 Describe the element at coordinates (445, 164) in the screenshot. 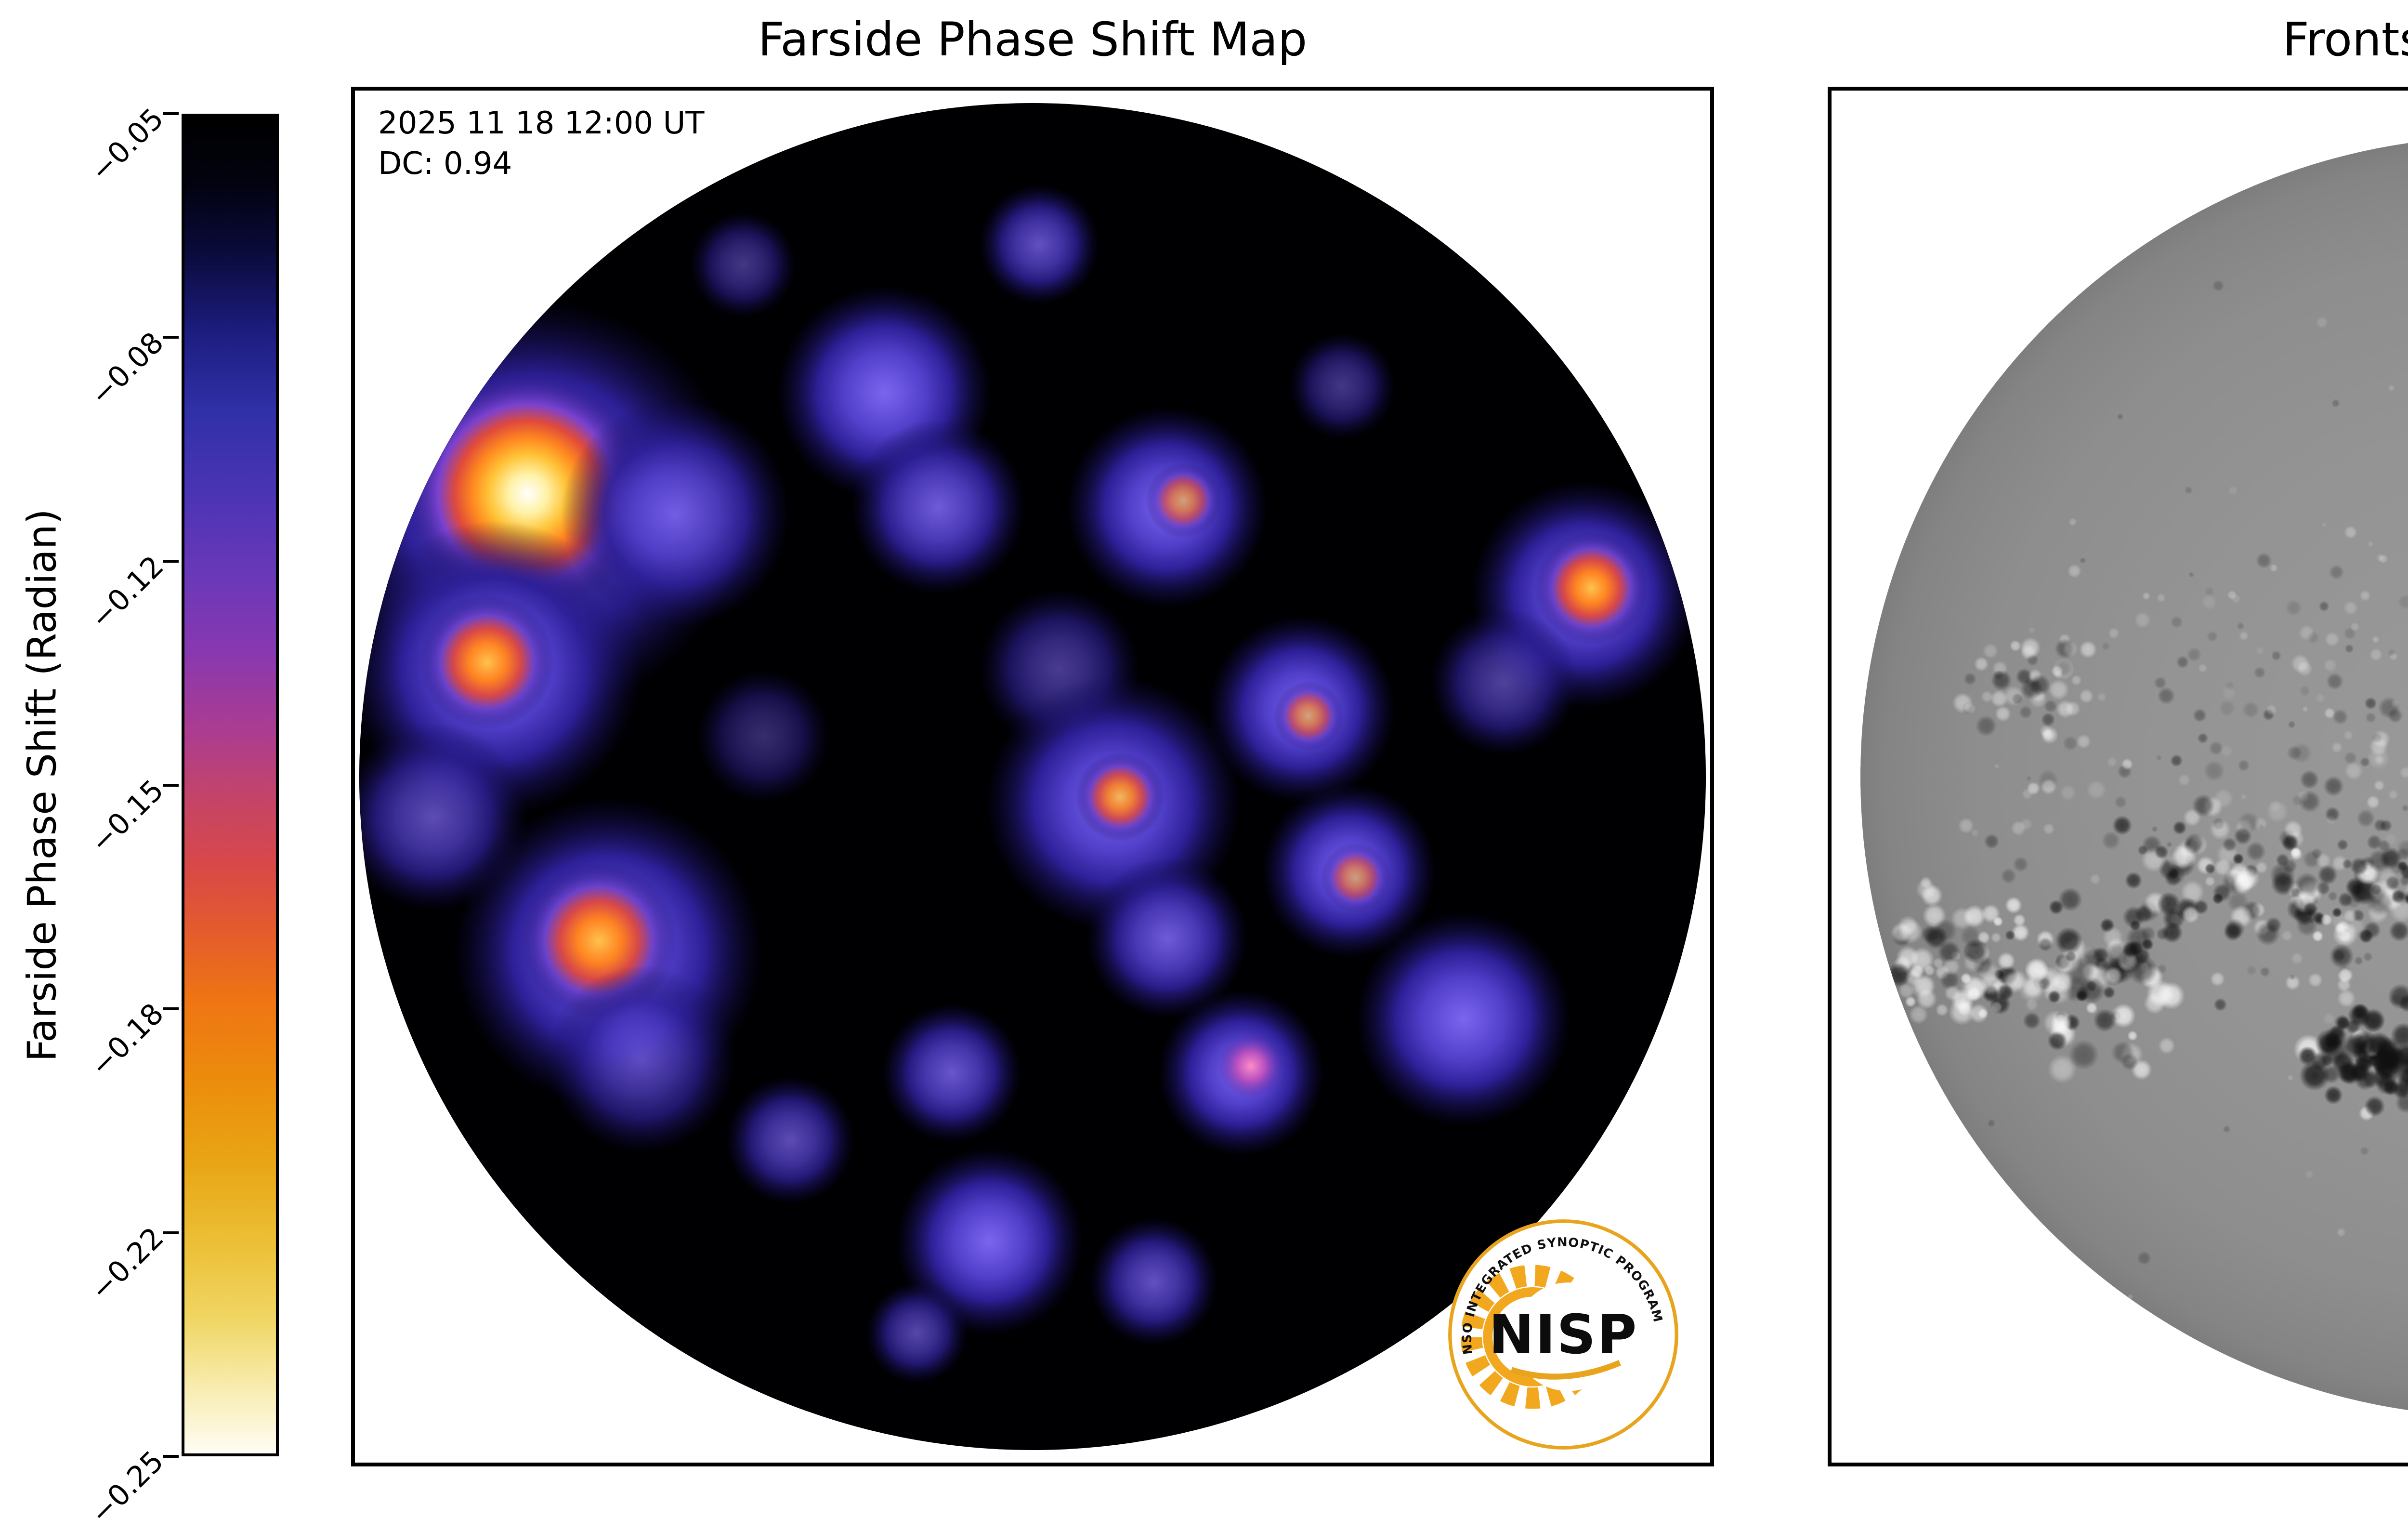

I see `duty-cycle-text: DC: 0.94` at that location.